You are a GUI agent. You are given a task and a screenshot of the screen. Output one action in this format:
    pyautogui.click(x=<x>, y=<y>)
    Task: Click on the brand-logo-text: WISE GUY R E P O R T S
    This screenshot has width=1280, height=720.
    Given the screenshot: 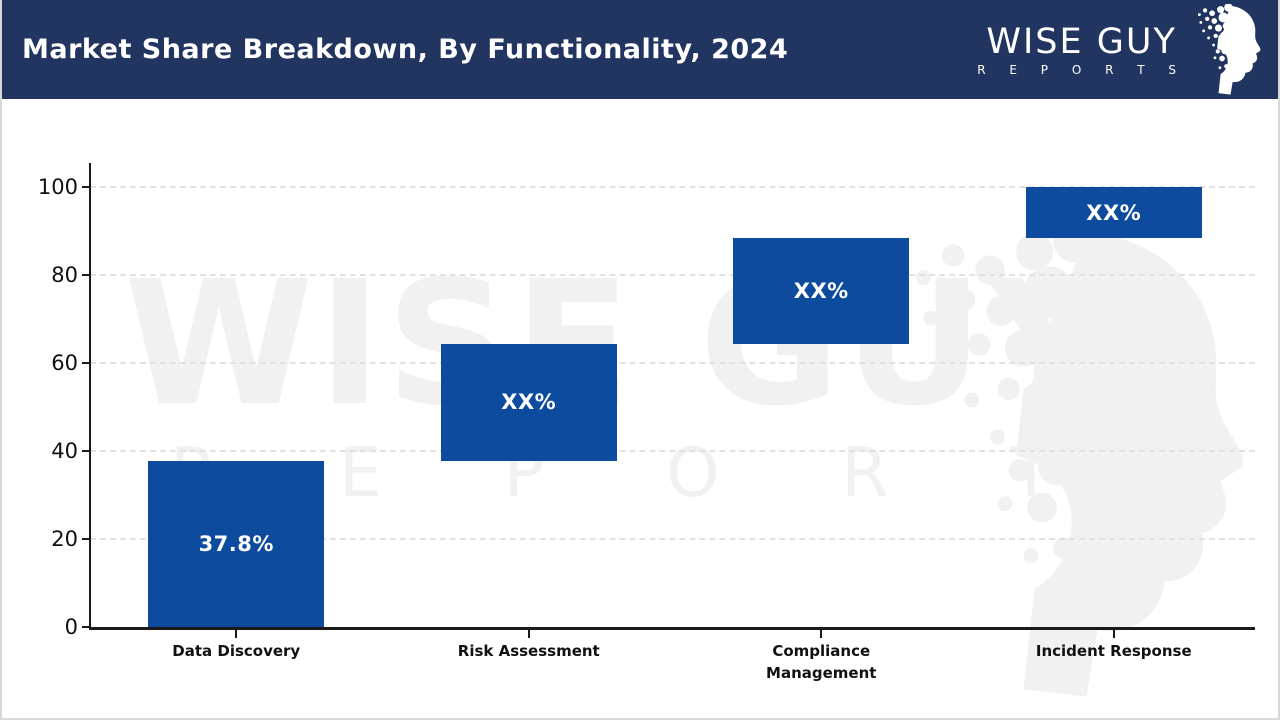 What is the action you would take?
    pyautogui.click(x=1081, y=50)
    